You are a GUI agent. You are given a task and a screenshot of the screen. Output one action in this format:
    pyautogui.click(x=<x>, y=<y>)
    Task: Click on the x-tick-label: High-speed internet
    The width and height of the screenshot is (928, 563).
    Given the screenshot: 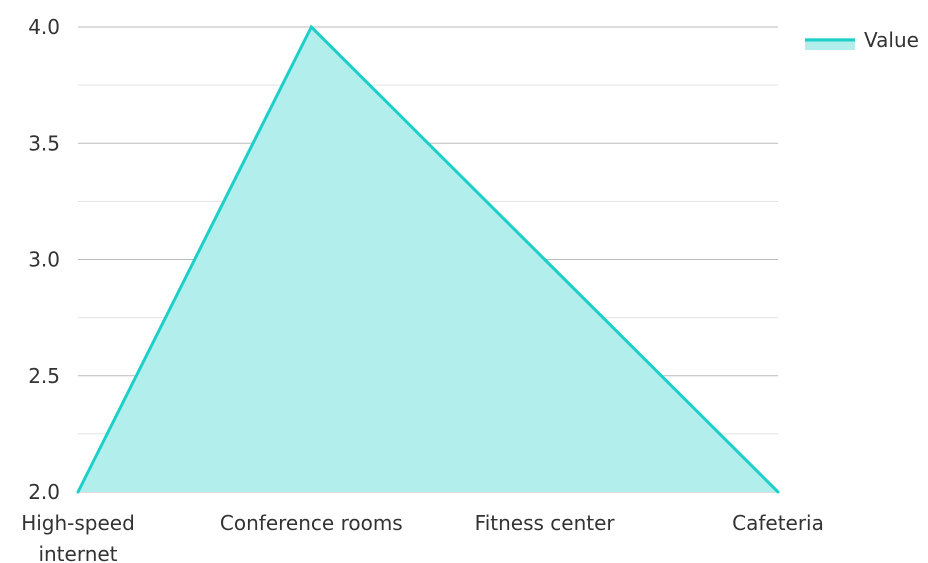 What is the action you would take?
    pyautogui.click(x=78, y=537)
    